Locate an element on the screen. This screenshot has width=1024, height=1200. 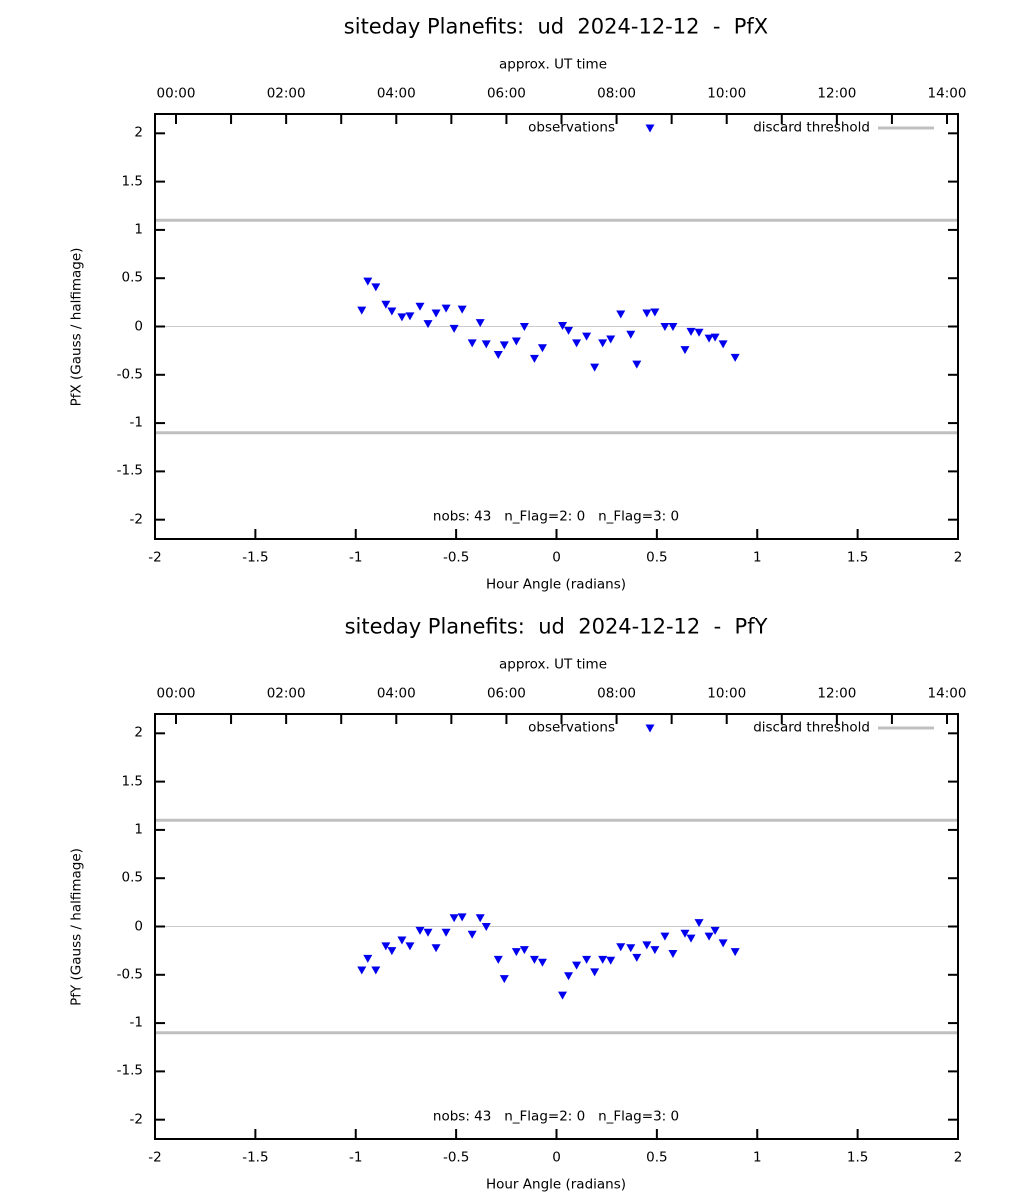
y-tick-label: -0.5 is located at coordinates (129, 374).